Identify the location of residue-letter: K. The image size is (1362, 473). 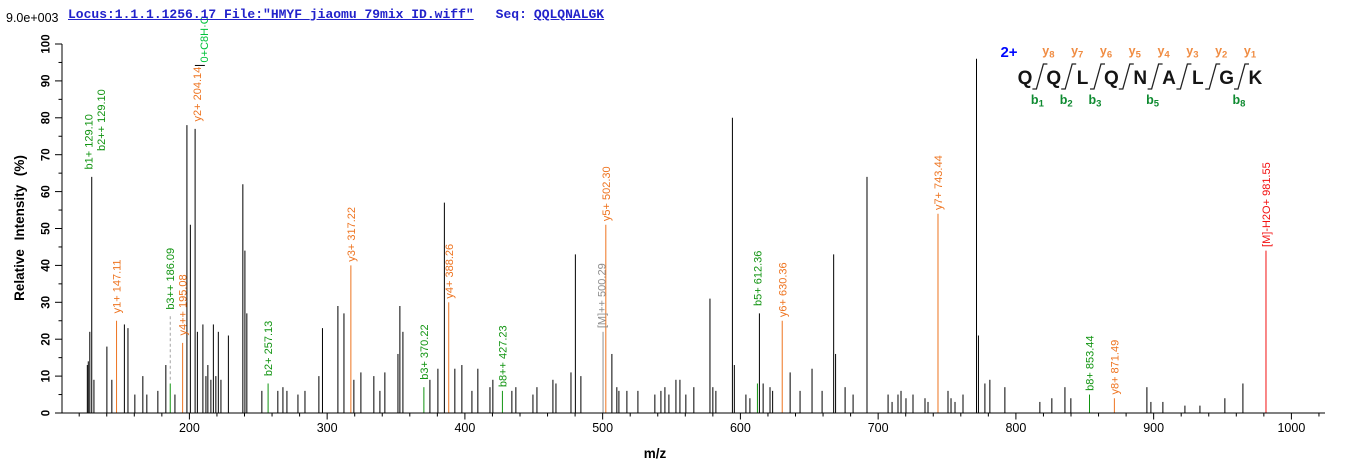
(1256, 78).